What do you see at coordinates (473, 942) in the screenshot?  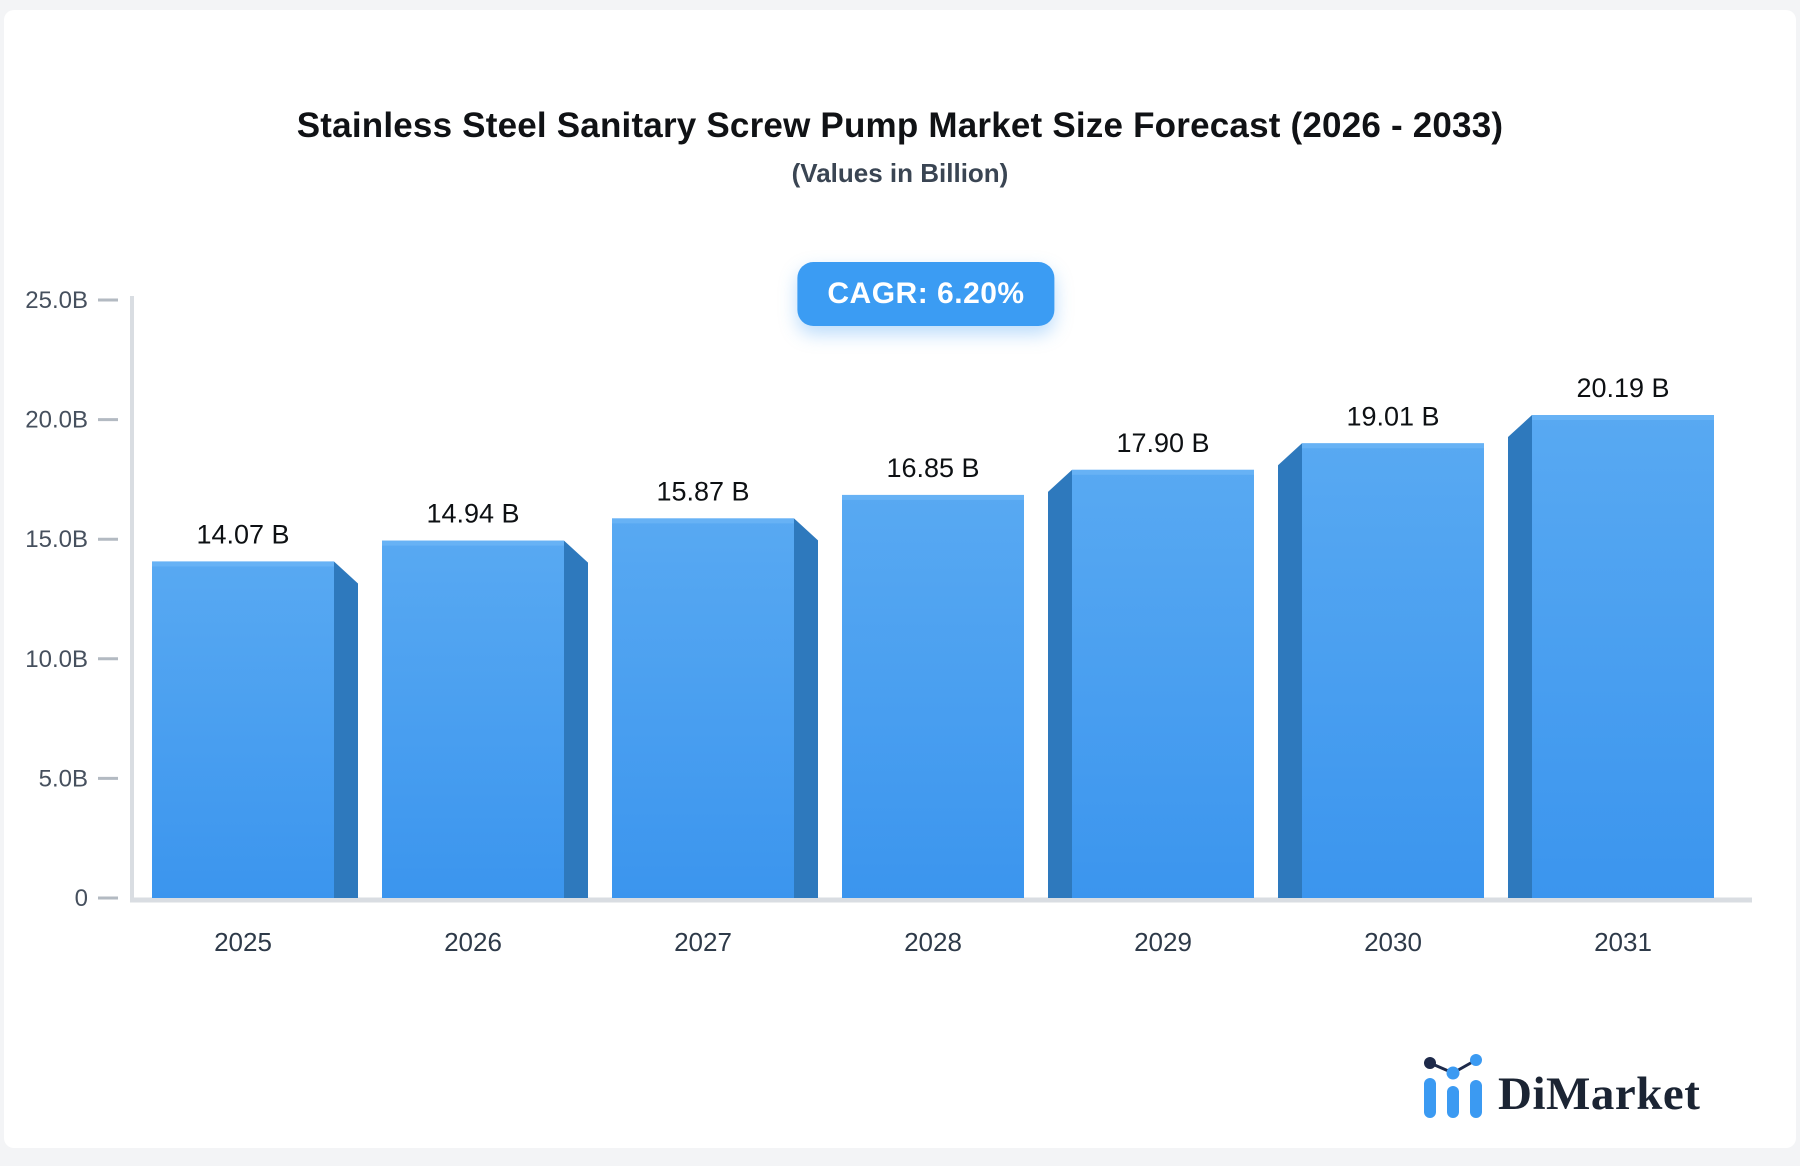 I see `x-axis-label: 2026` at bounding box center [473, 942].